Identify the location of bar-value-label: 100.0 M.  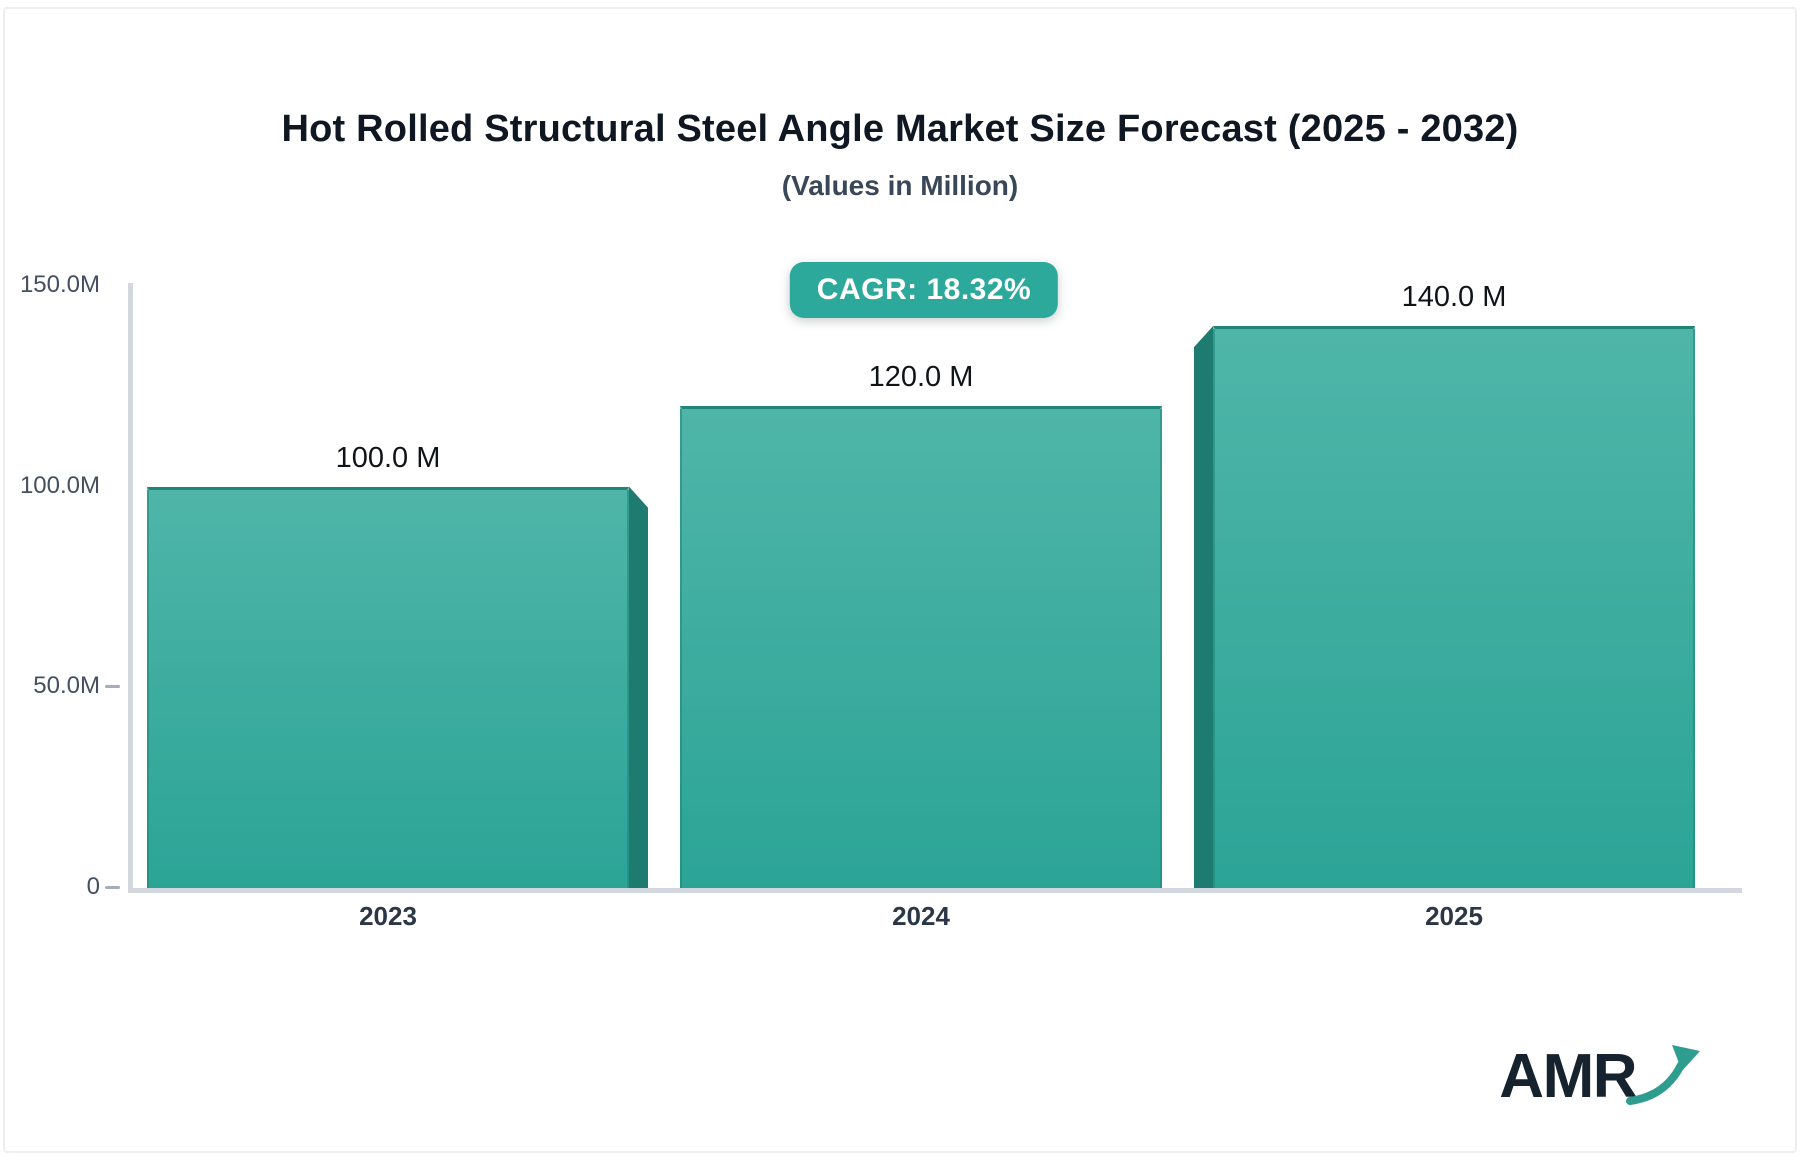
(388, 457).